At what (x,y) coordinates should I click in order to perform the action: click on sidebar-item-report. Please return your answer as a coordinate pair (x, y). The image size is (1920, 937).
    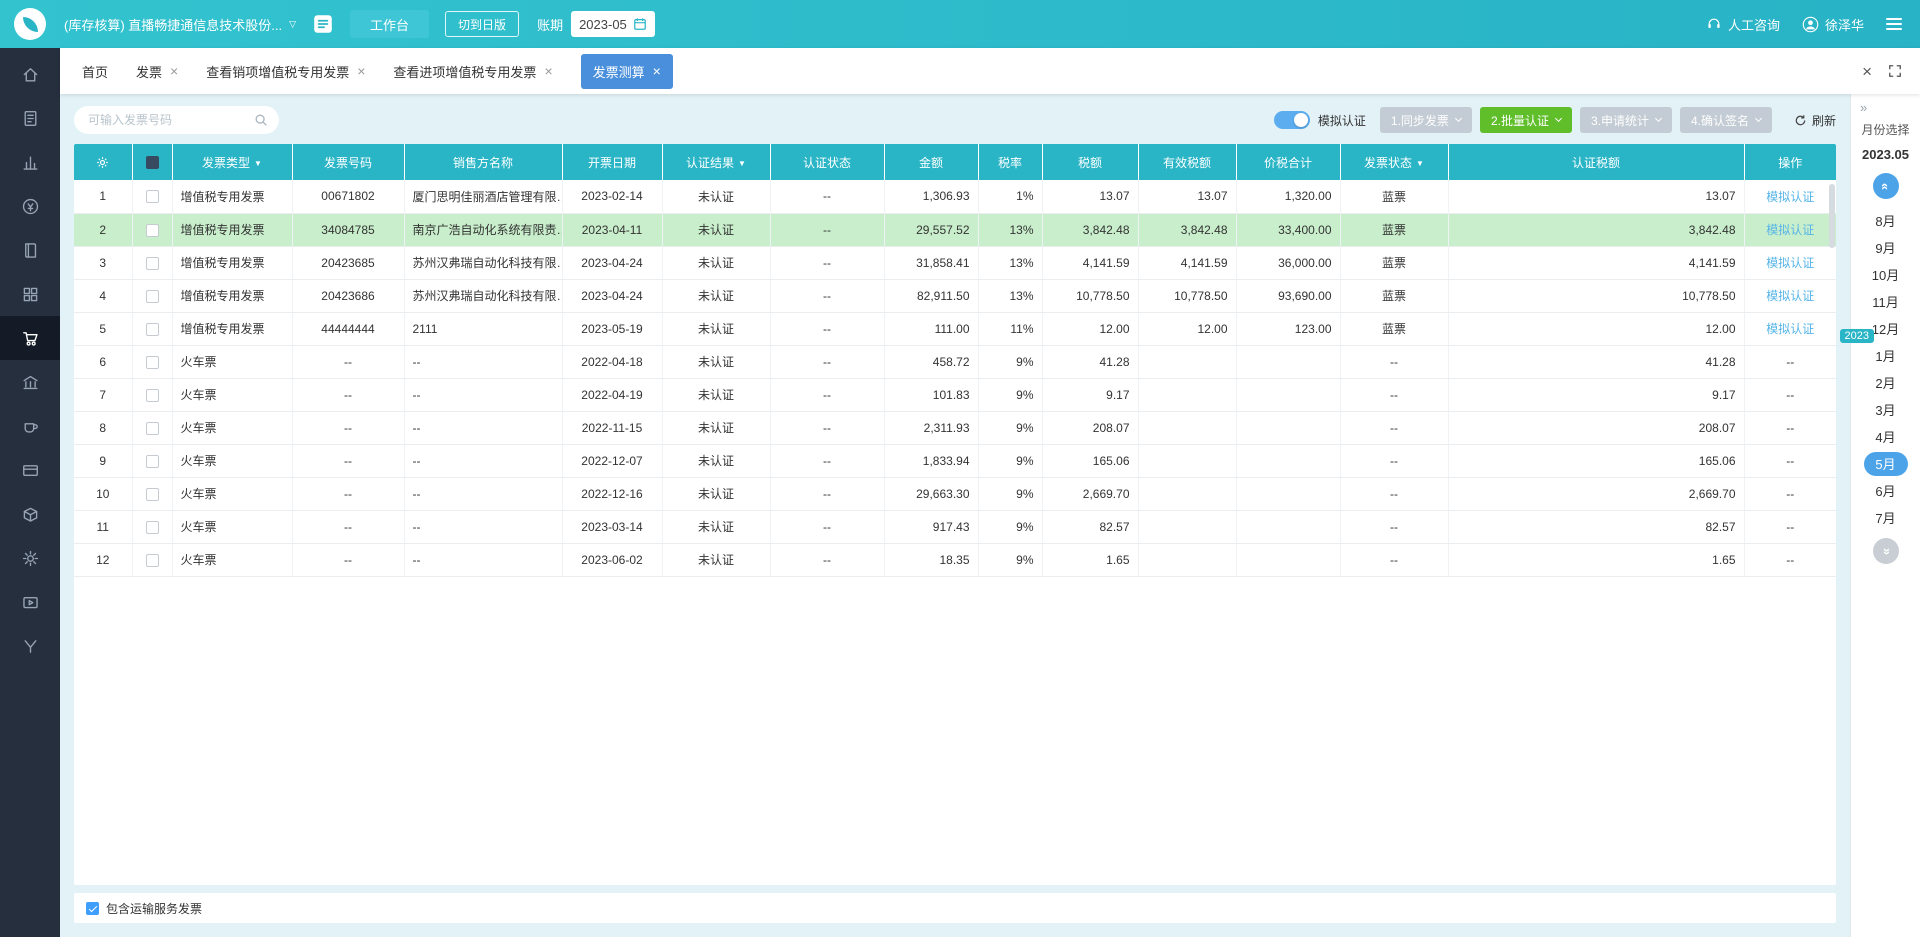
    Looking at the image, I should click on (30, 162).